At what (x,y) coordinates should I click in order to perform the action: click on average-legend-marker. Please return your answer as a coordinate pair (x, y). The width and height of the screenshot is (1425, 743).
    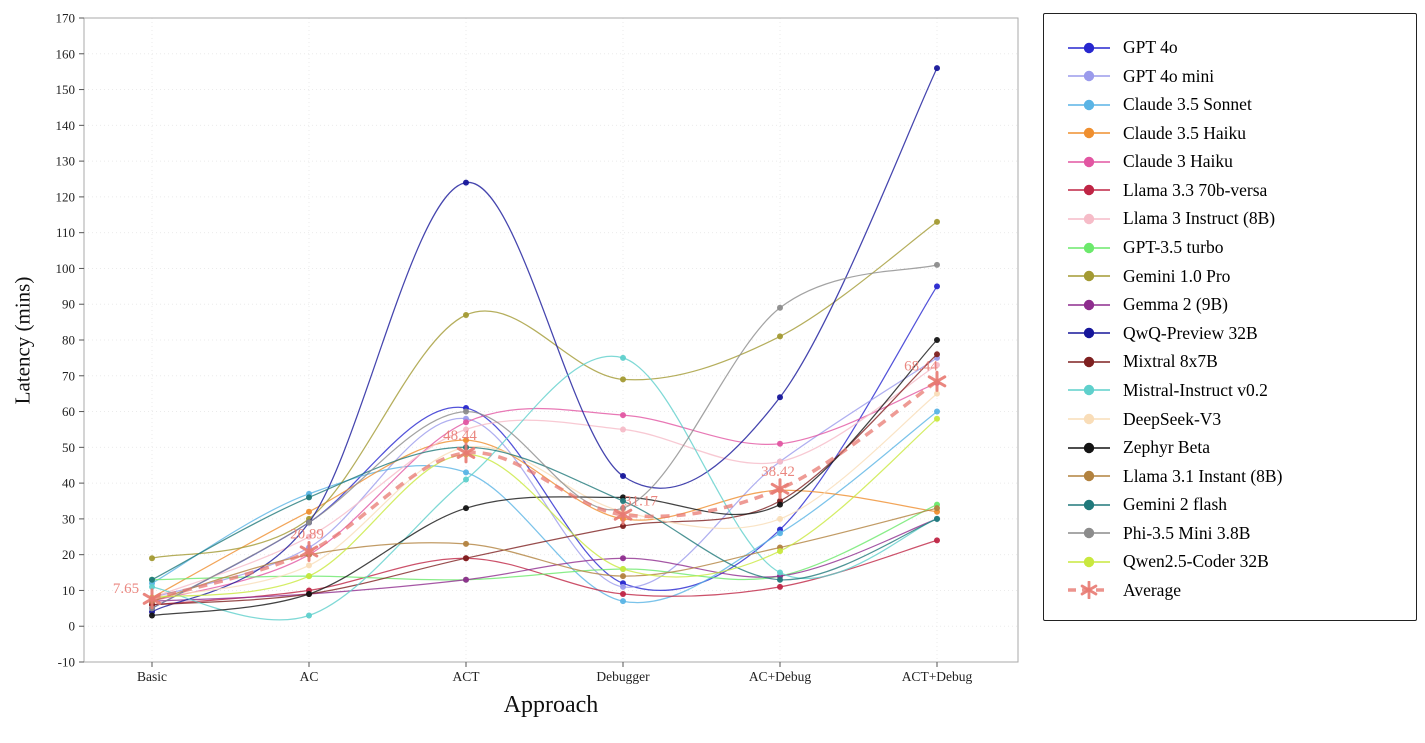
    Looking at the image, I should click on (1089, 590).